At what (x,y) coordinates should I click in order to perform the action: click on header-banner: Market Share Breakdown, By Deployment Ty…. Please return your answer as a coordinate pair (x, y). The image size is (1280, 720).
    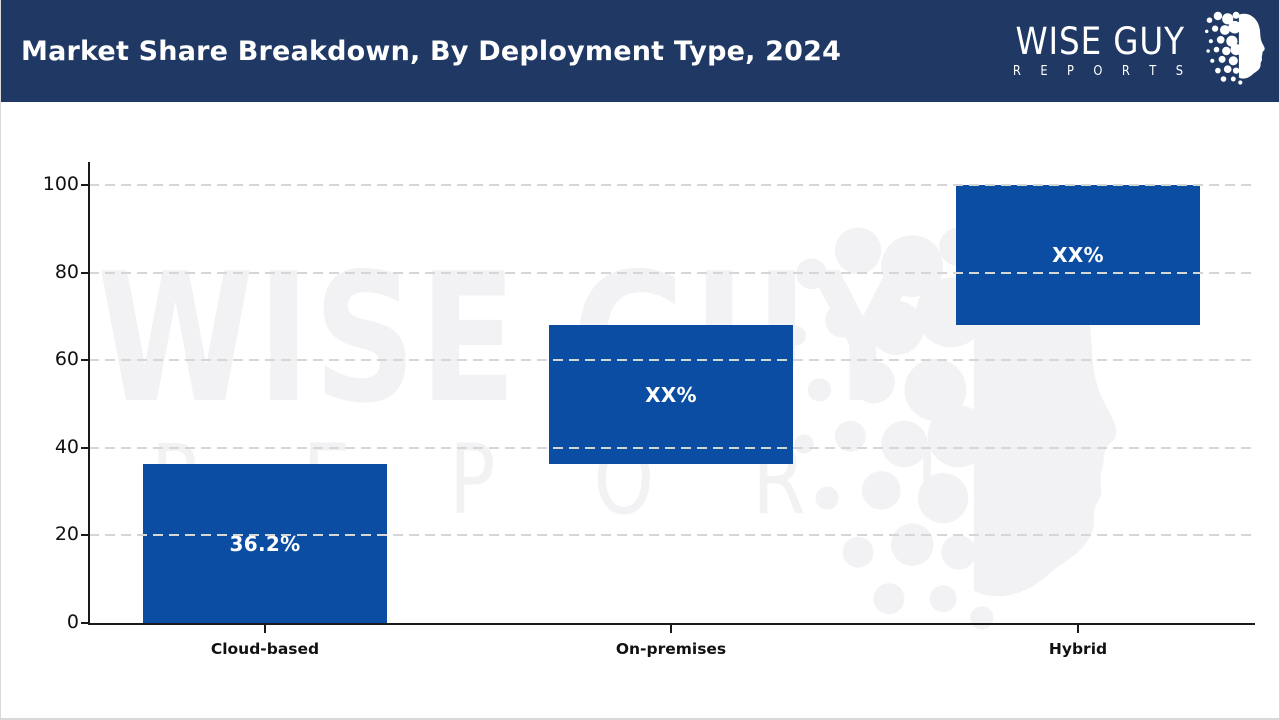
    Looking at the image, I should click on (640, 51).